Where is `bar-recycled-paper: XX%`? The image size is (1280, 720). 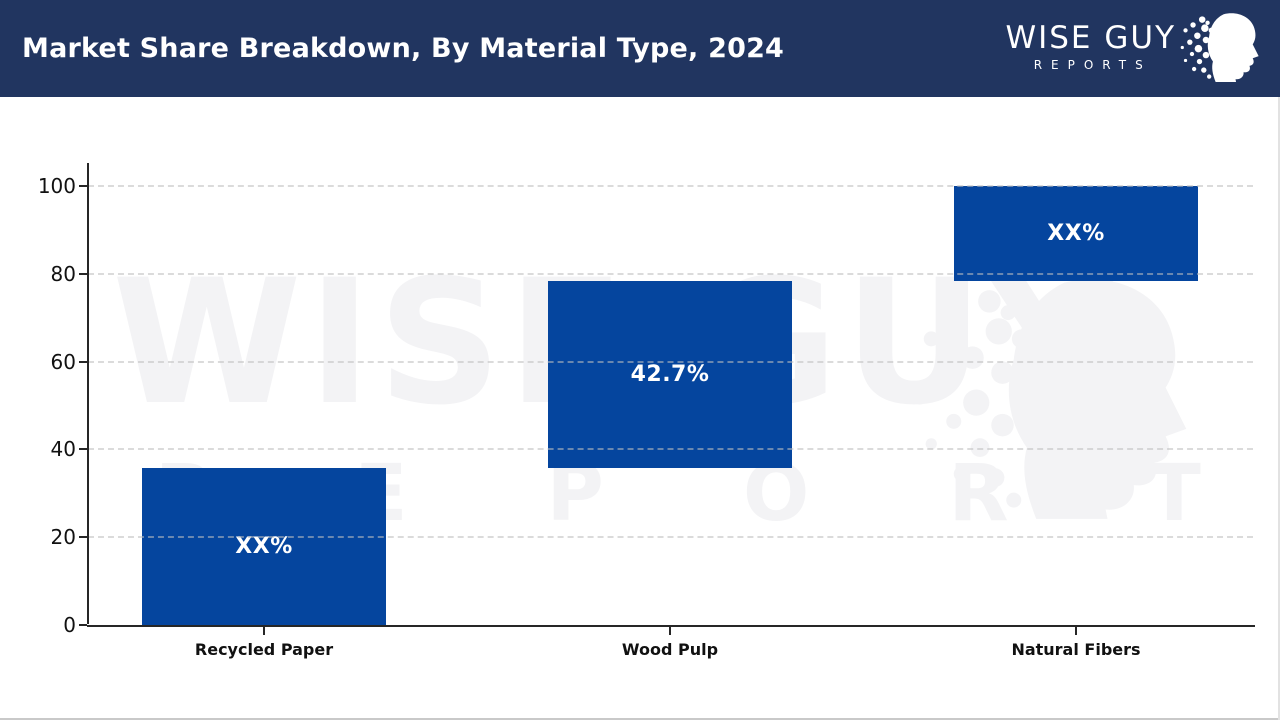 bar-recycled-paper: XX% is located at coordinates (264, 546).